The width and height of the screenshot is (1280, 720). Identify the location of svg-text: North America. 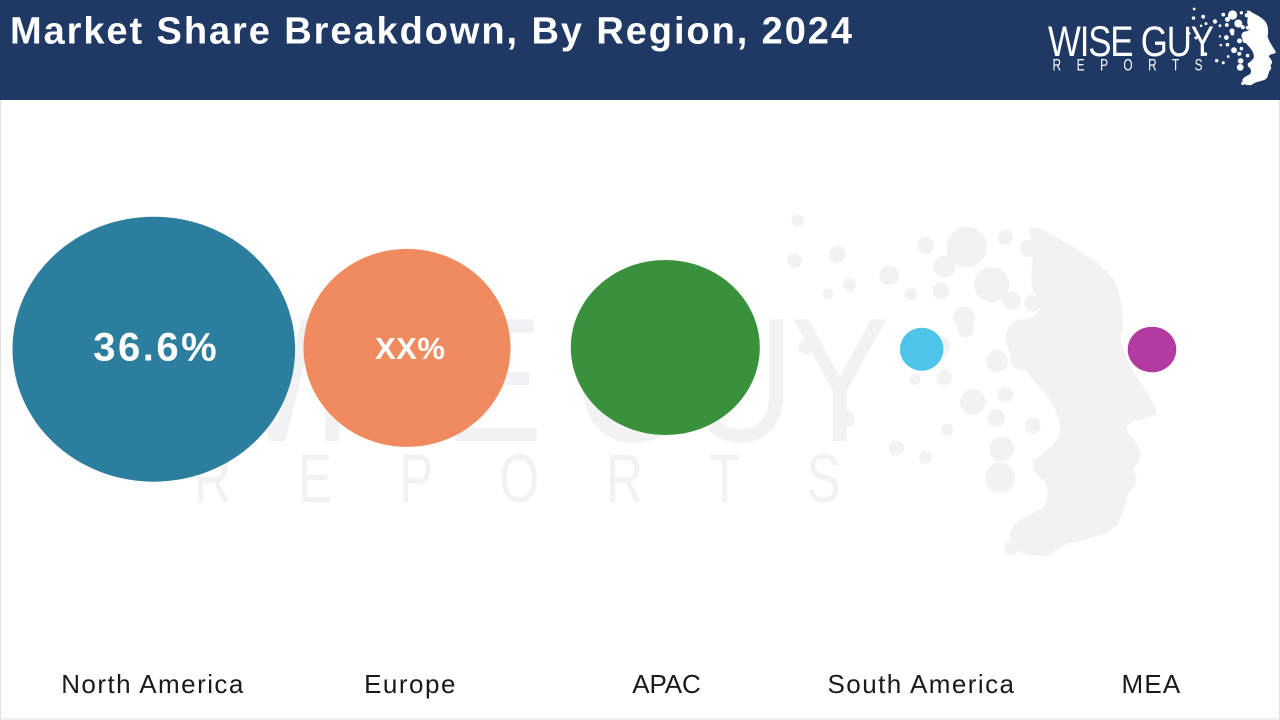
(153, 684).